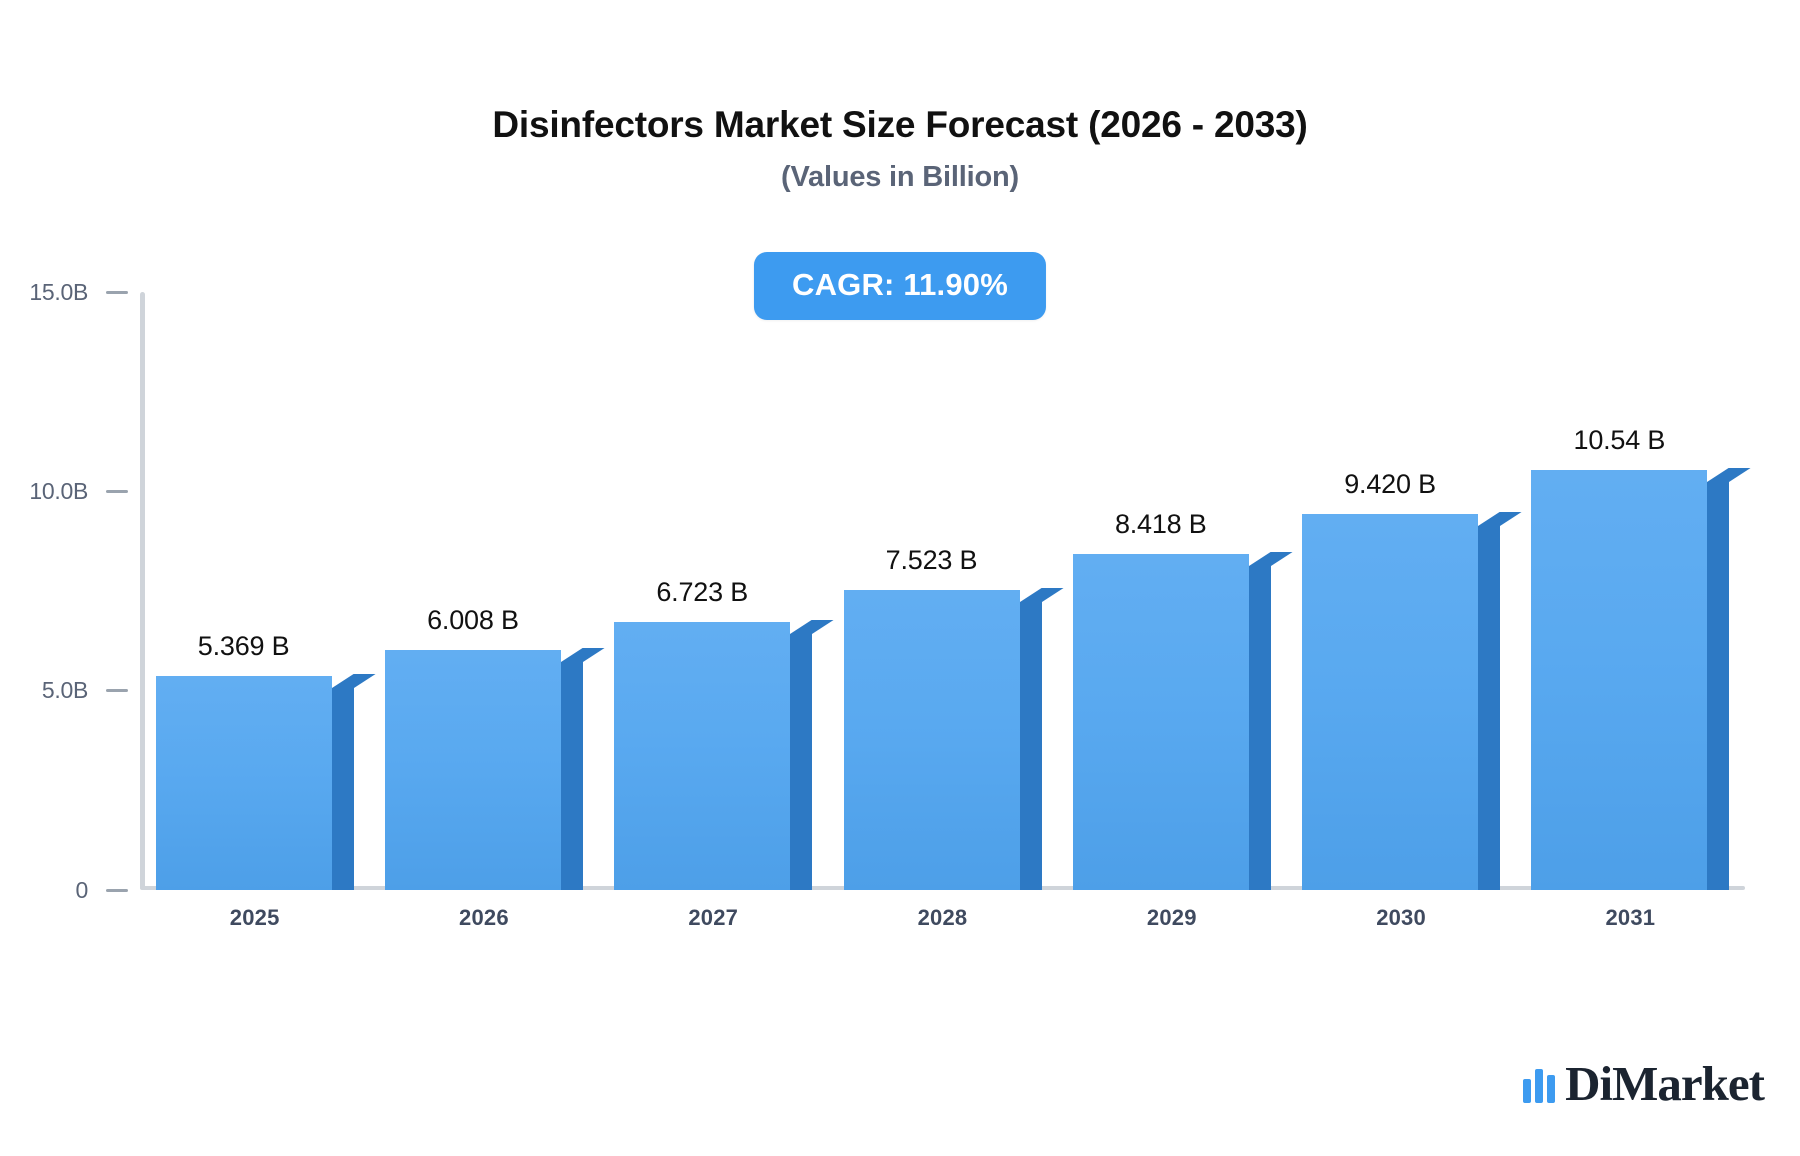 The height and width of the screenshot is (1156, 1800). Describe the element at coordinates (484, 917) in the screenshot. I see `x-axis-label-2026: 2026` at that location.